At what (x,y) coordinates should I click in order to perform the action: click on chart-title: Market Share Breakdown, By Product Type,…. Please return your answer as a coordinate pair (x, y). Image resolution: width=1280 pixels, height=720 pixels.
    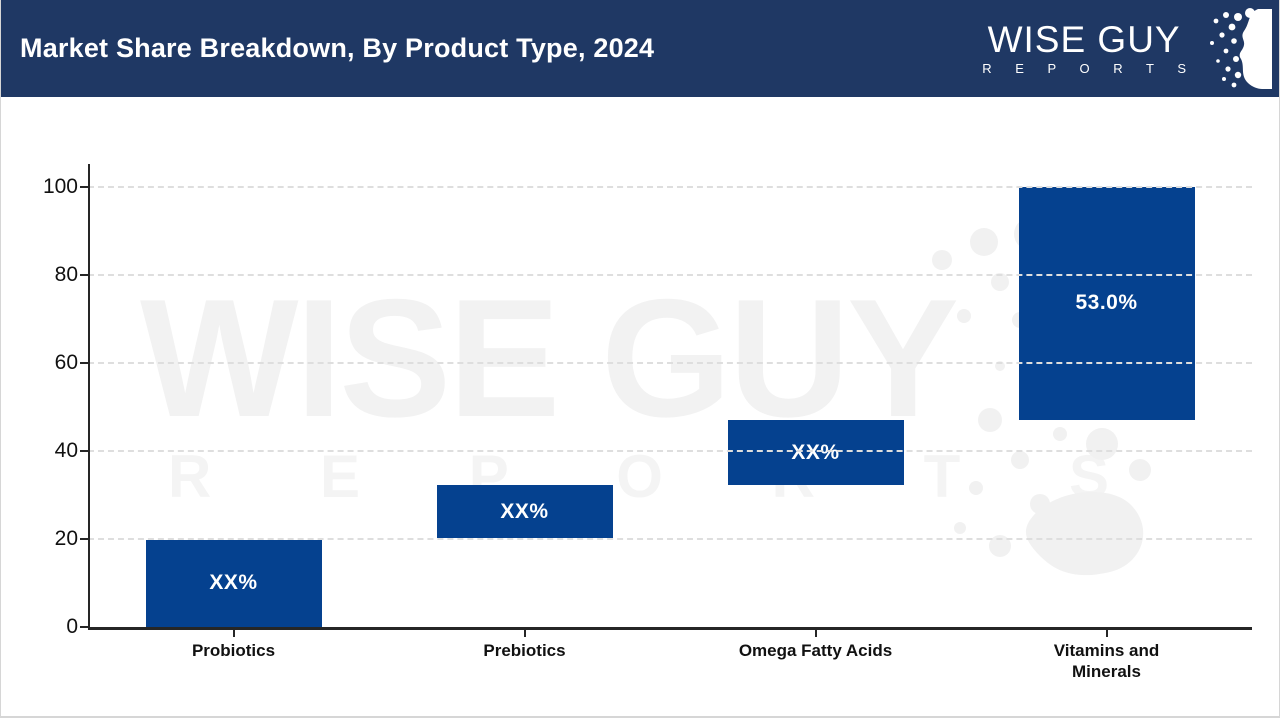
    Looking at the image, I should click on (337, 48).